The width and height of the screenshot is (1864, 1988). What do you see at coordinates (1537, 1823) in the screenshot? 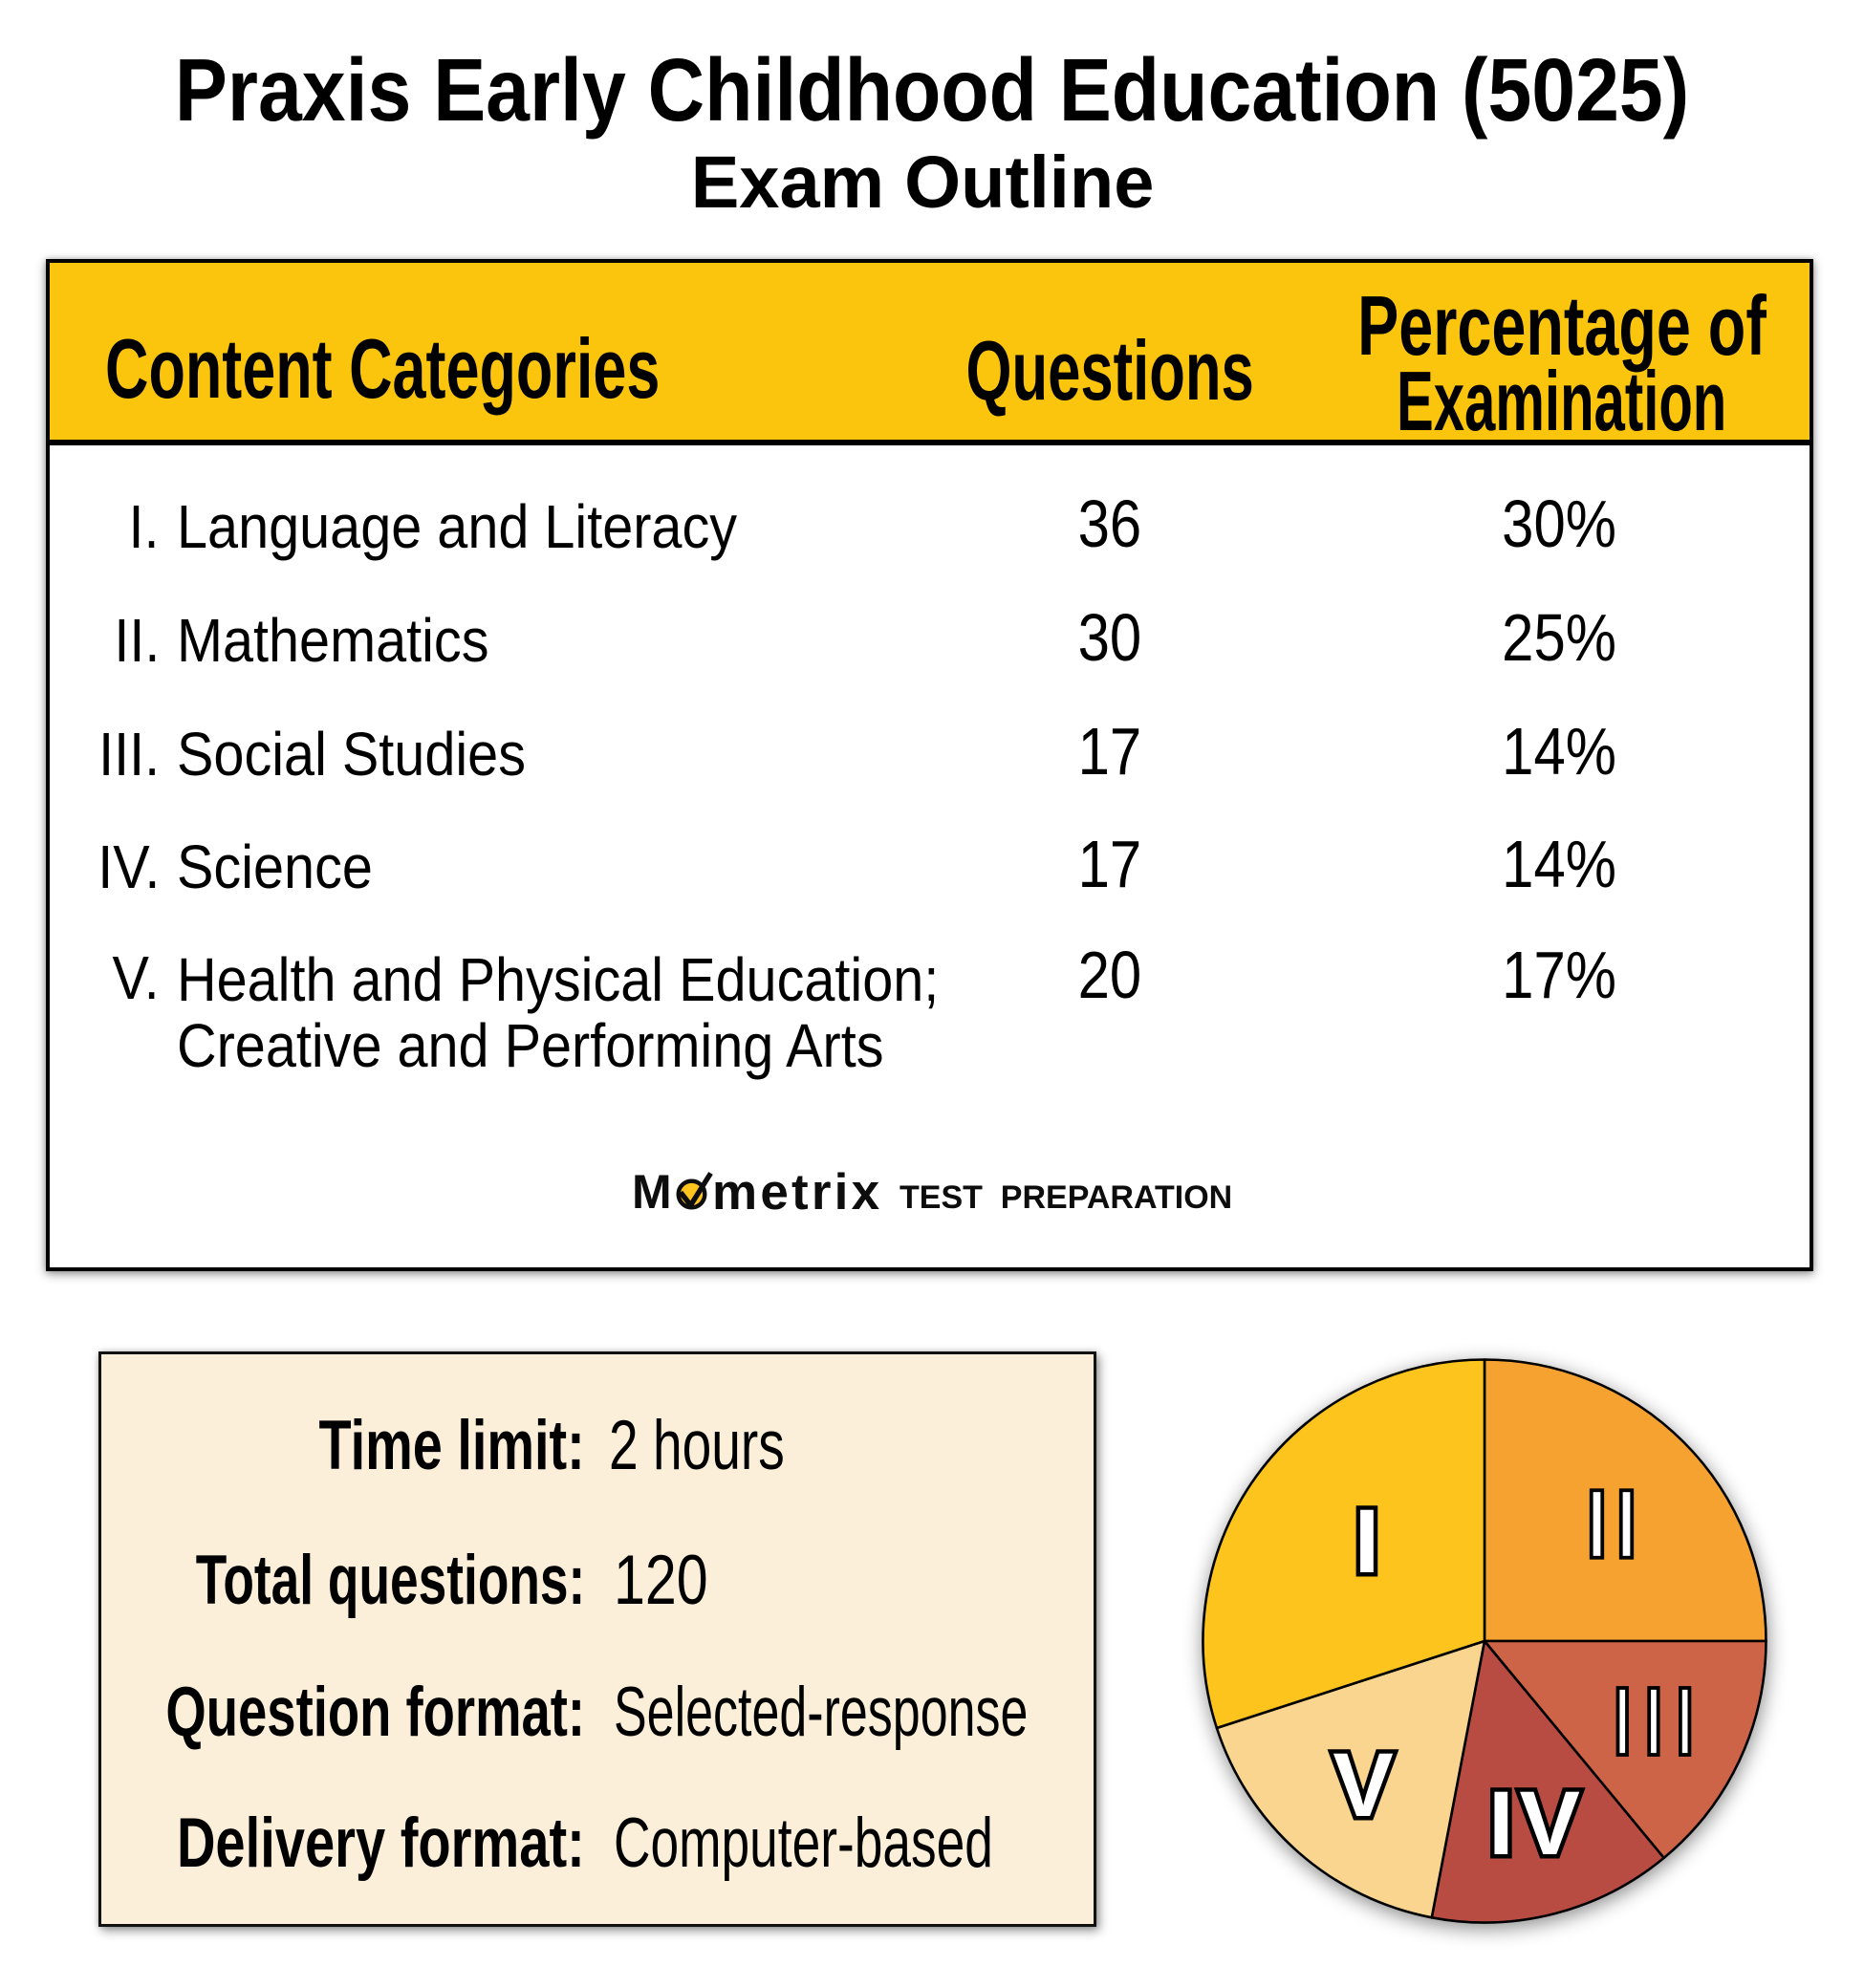
I see `svg-text: IV` at bounding box center [1537, 1823].